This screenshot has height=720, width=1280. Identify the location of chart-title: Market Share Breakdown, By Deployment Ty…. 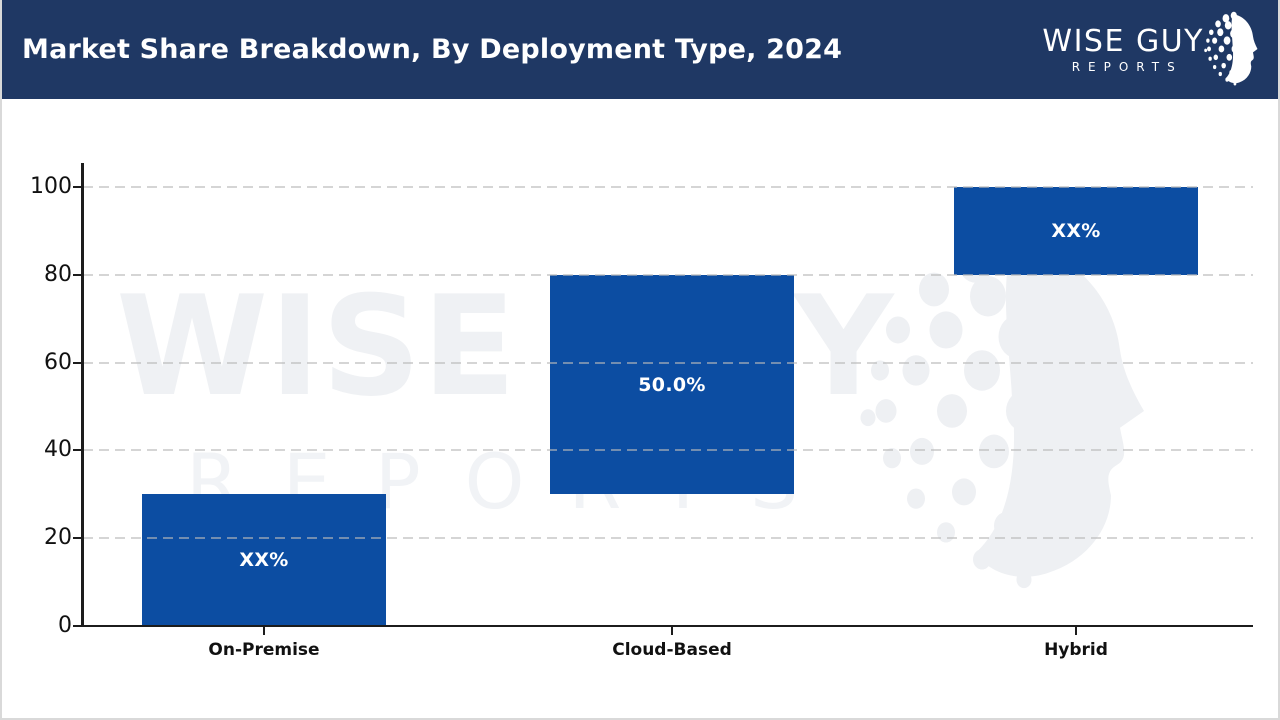
(432, 49).